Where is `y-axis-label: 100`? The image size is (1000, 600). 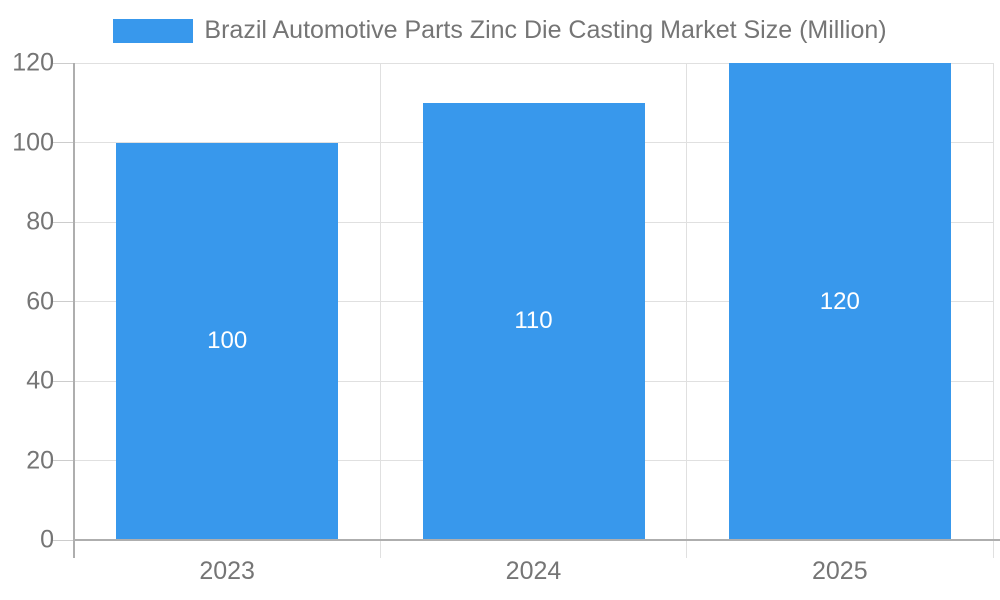
y-axis-label: 100 is located at coordinates (33, 142).